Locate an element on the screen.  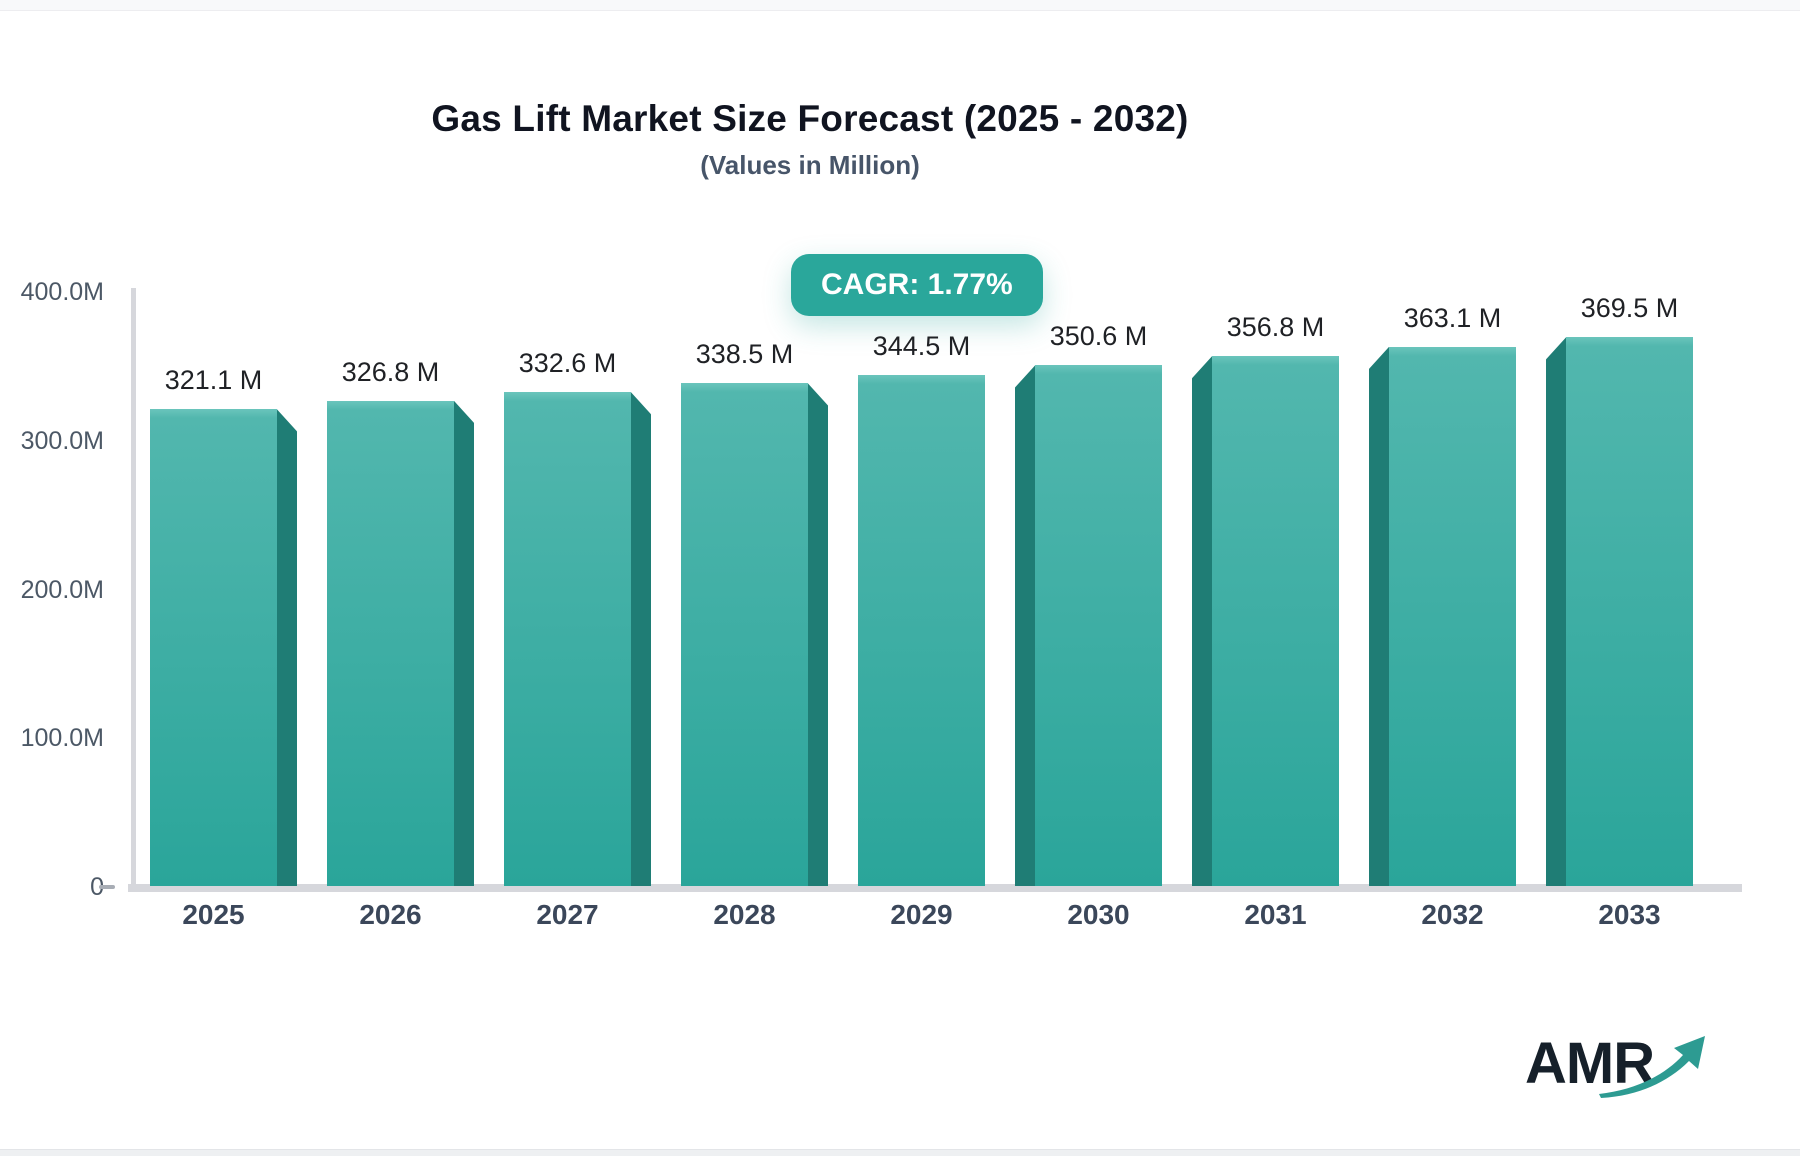
y-tick-label: 0 is located at coordinates (97, 887).